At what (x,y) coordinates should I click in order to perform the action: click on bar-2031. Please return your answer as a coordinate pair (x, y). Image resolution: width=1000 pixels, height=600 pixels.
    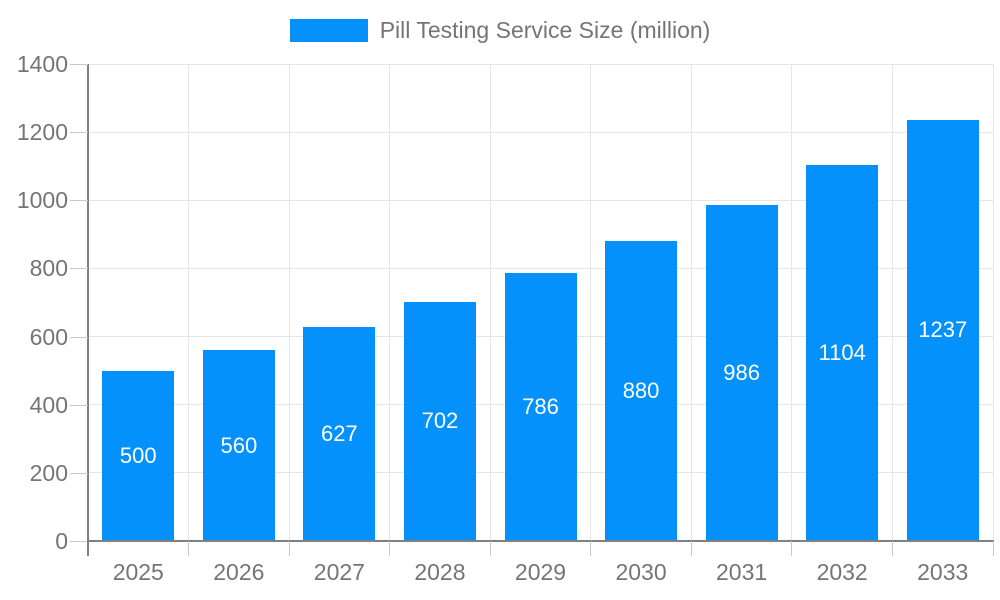
    Looking at the image, I should click on (741, 373).